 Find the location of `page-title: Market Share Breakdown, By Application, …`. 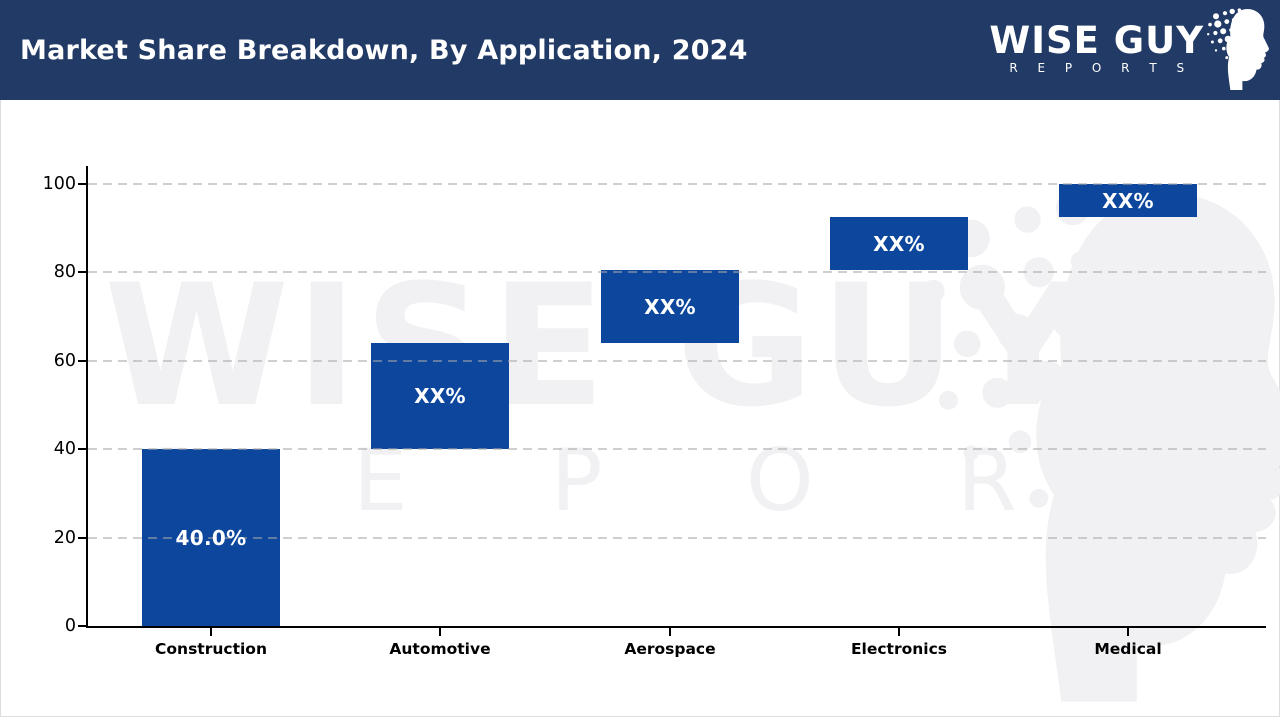

page-title: Market Share Breakdown, By Application, … is located at coordinates (384, 50).